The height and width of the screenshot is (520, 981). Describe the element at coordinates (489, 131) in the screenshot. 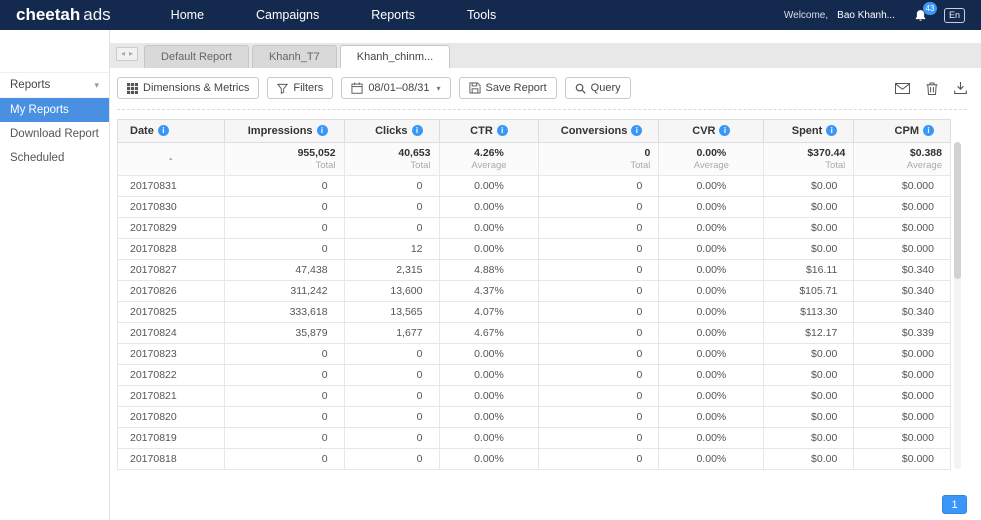

I see `column-header-ctr: CTR i` at that location.